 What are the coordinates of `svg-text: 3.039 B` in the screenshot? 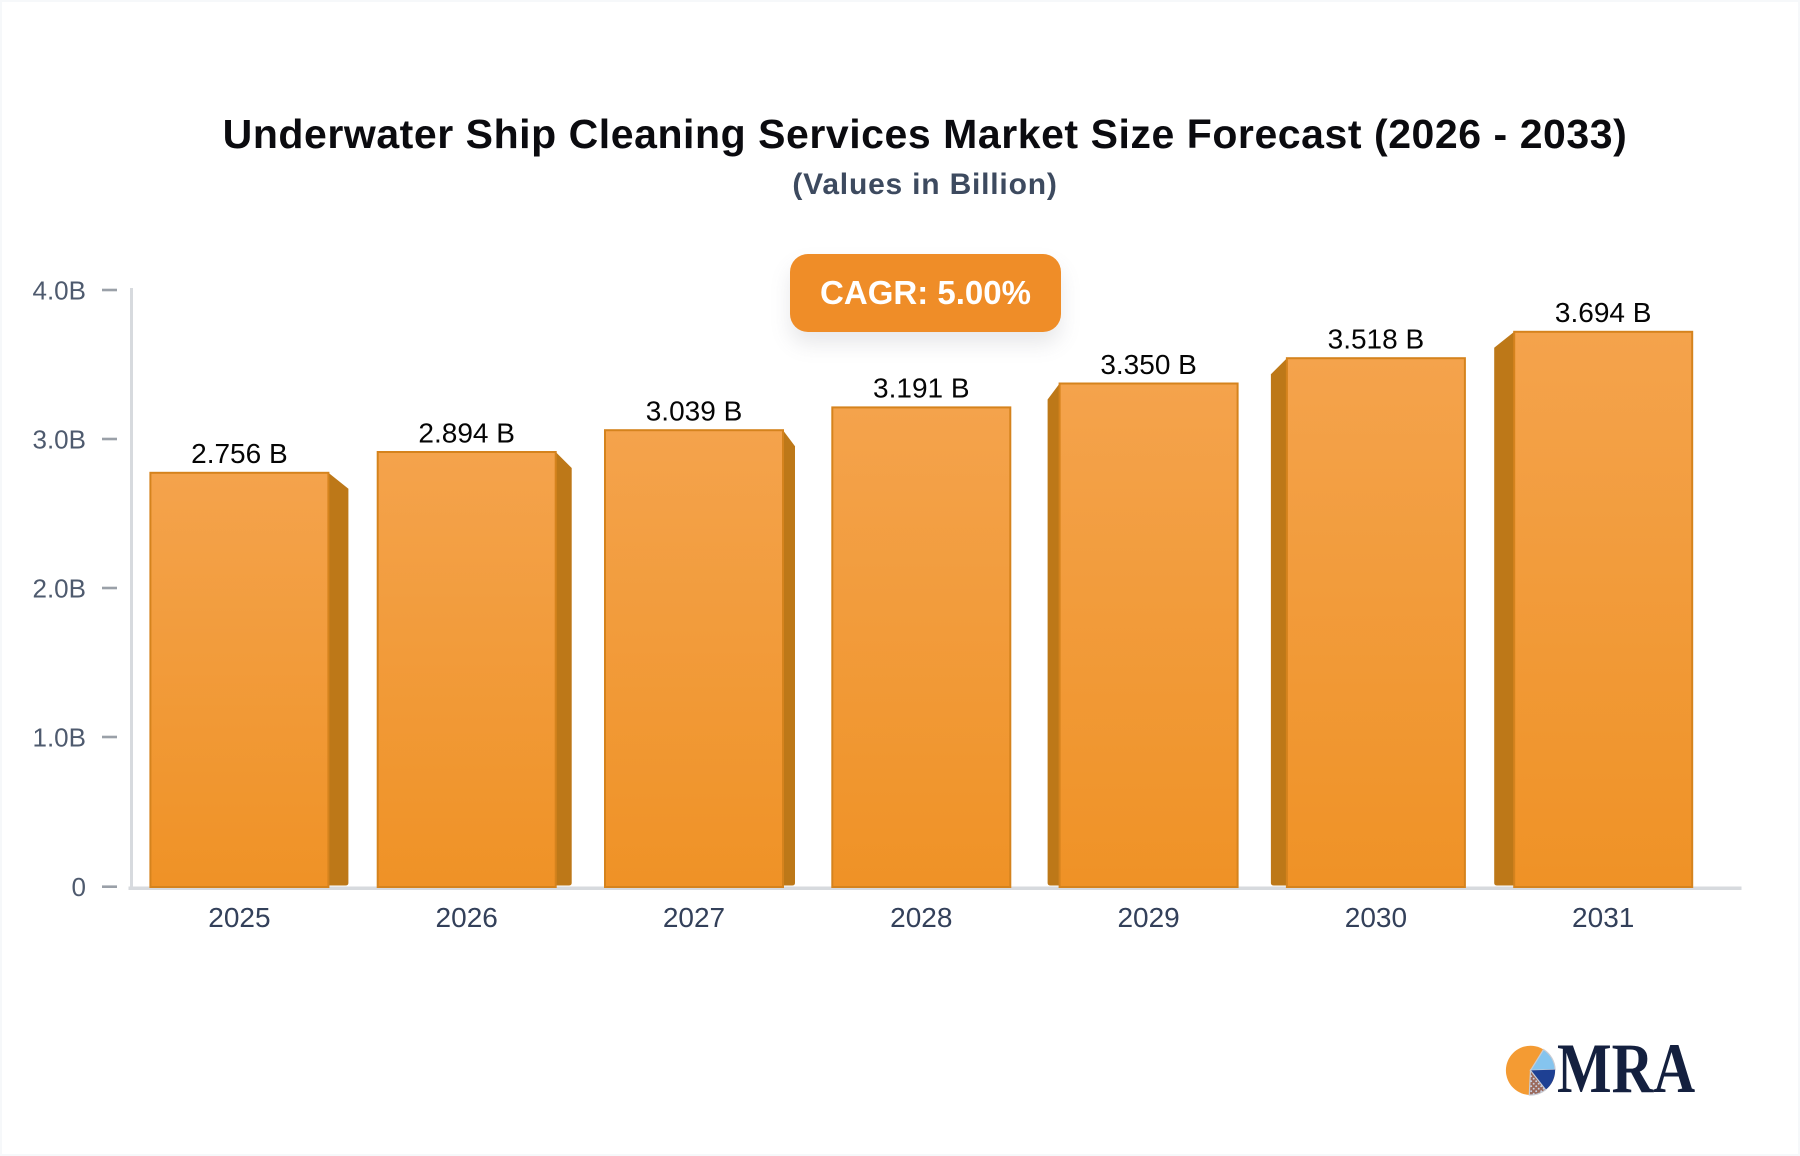 It's located at (694, 411).